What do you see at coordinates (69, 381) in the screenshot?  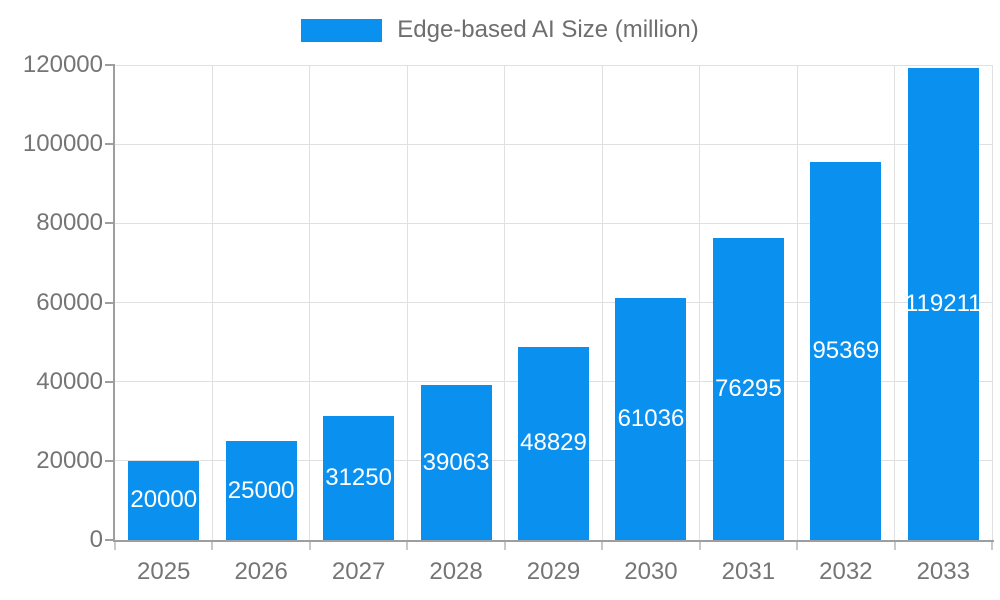 I see `y-tick-label: 40000` at bounding box center [69, 381].